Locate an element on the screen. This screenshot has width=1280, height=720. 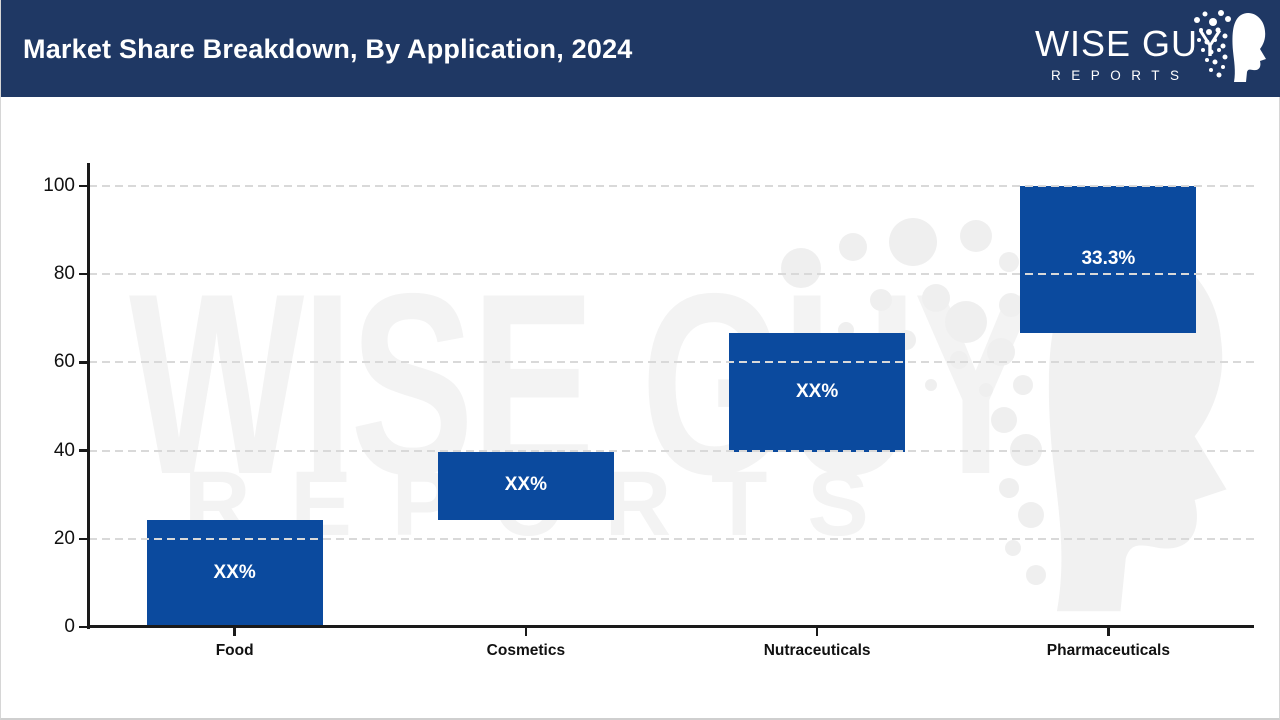
y-tick-label: 100 is located at coordinates (59, 185).